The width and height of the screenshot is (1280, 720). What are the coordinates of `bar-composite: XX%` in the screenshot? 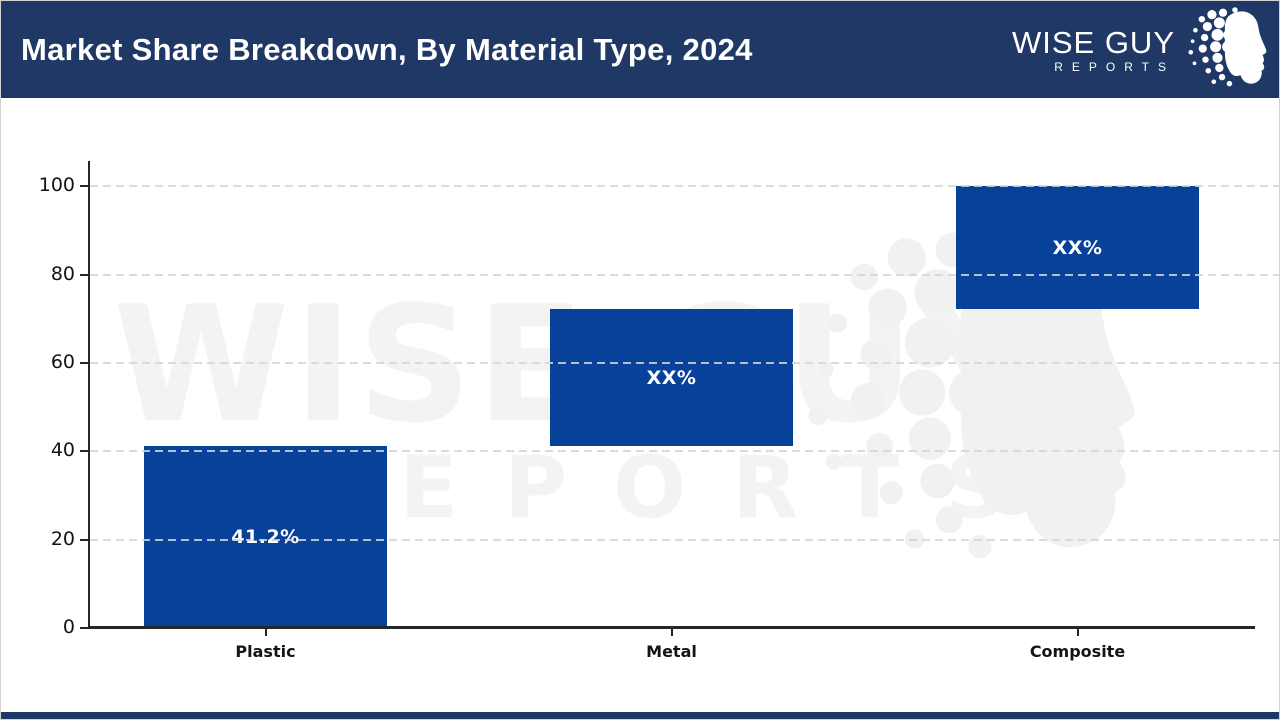 It's located at (1077, 248).